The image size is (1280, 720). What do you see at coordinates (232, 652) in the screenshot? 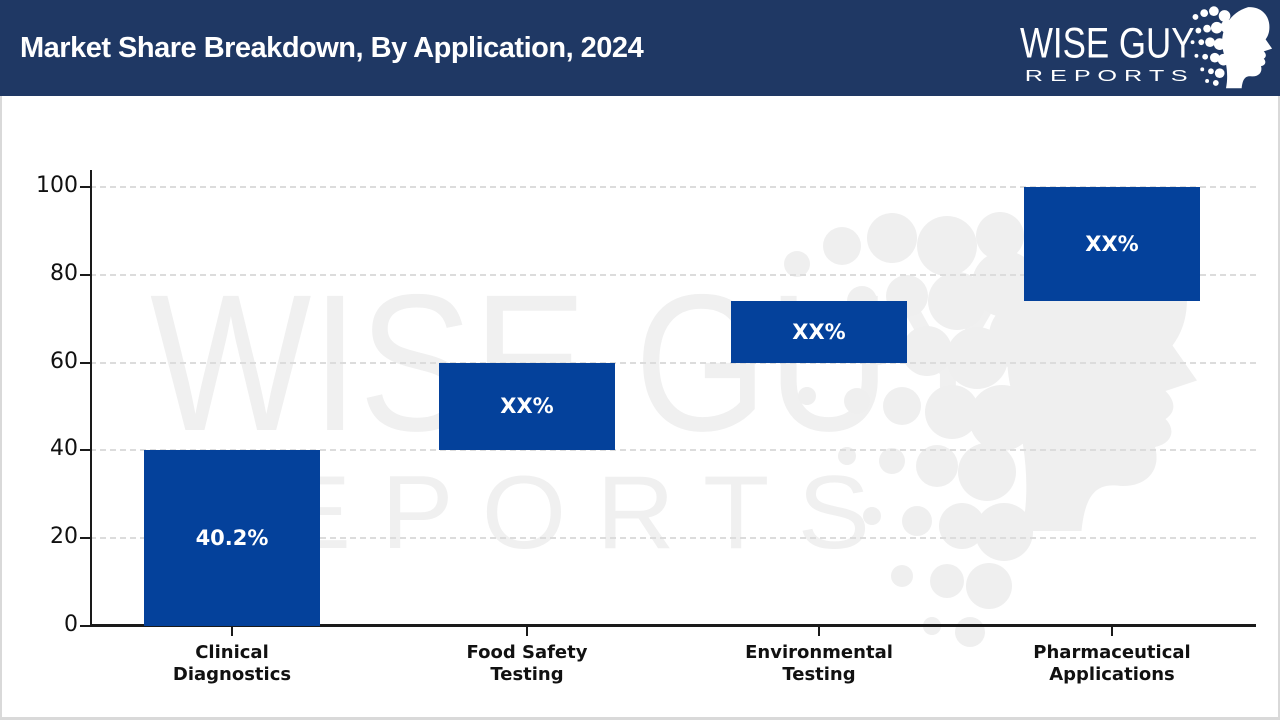
I see `x-category-label-line: Clinical` at bounding box center [232, 652].